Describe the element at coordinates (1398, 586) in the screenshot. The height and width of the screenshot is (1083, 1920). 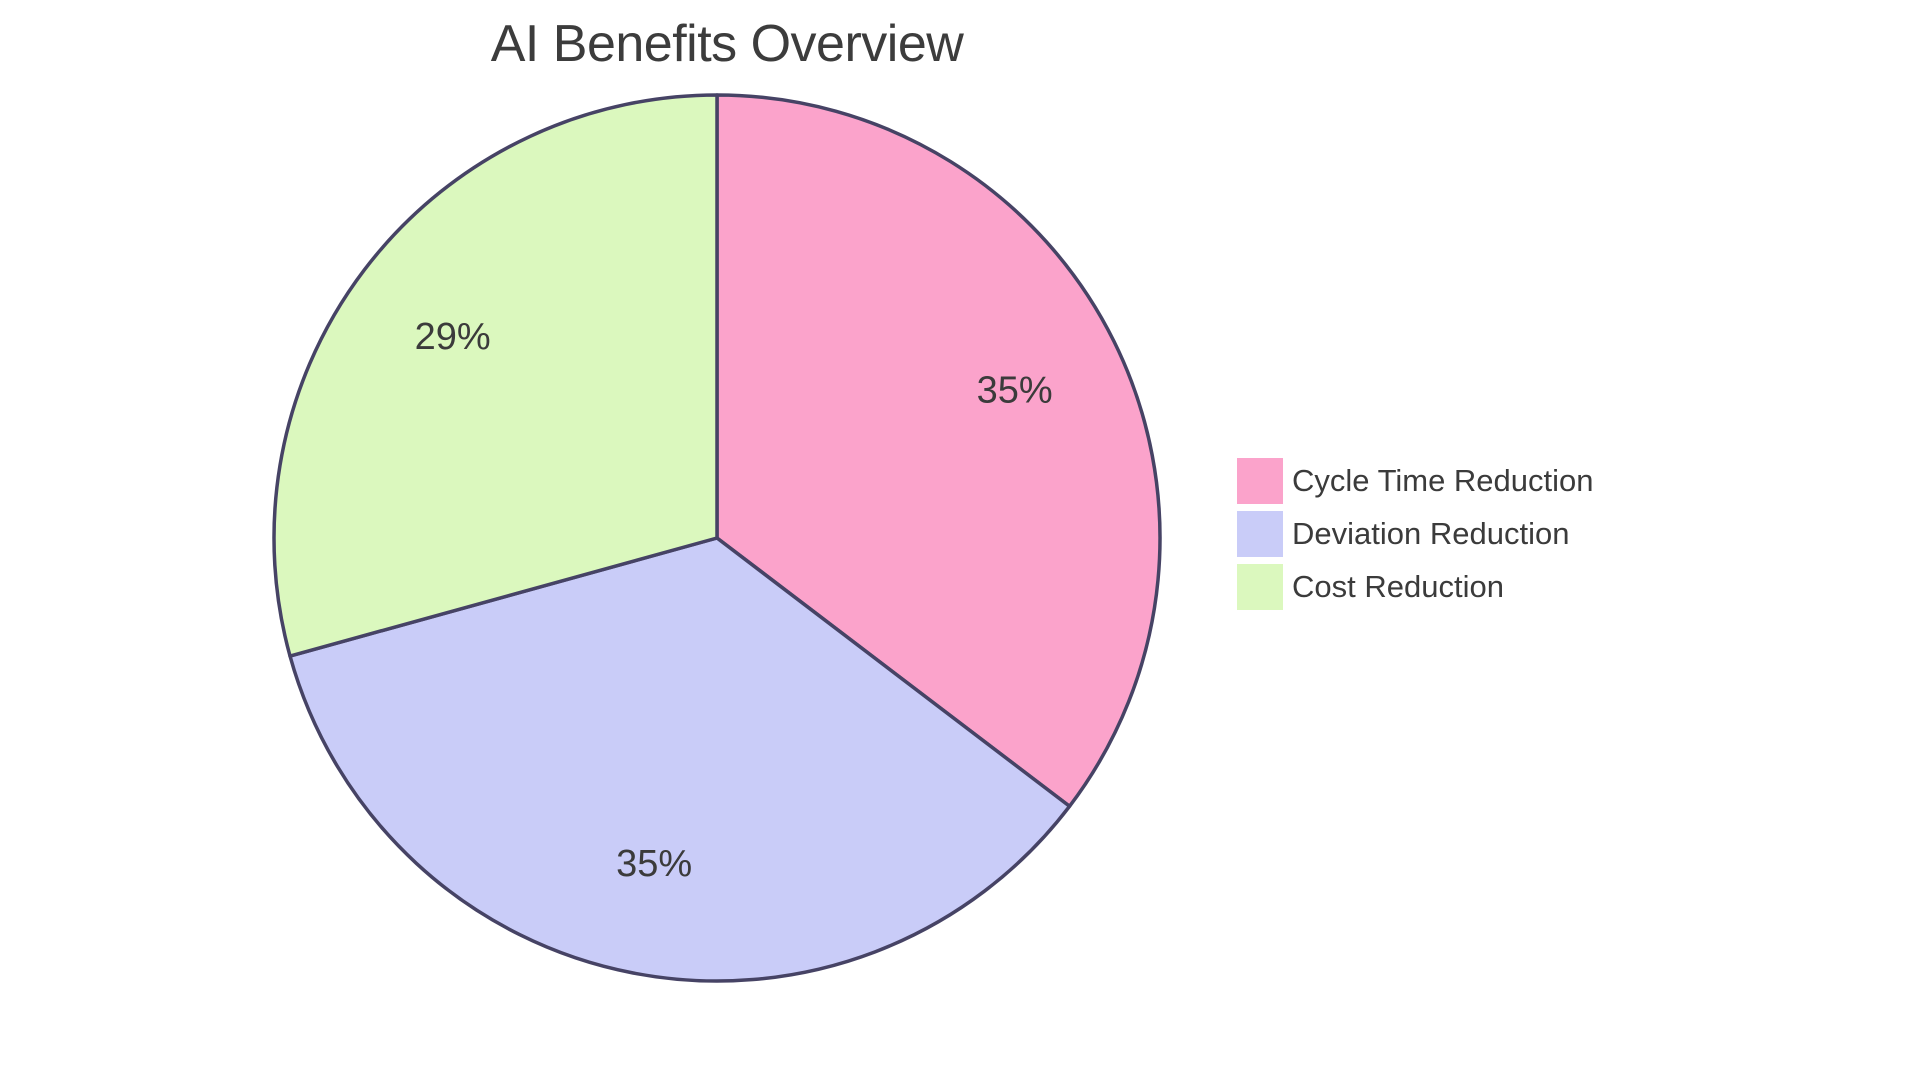
I see `legend-label: Cost Reduction` at that location.